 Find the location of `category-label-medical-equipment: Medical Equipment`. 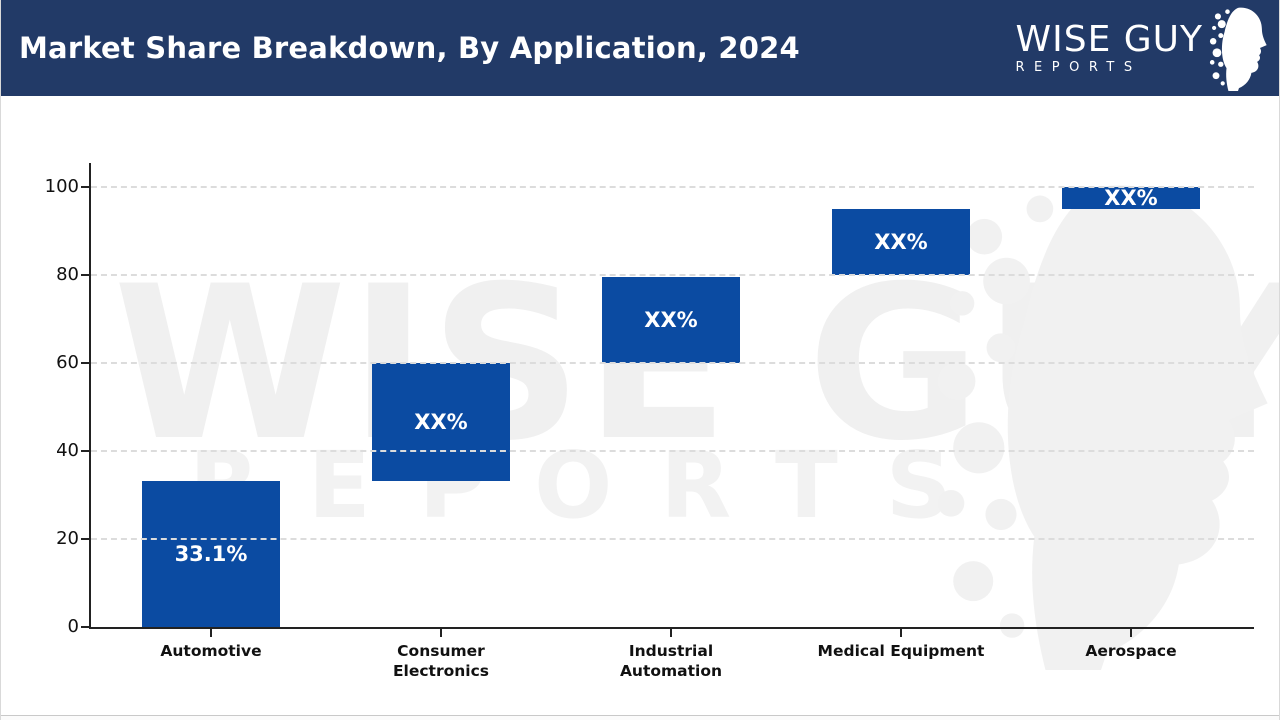

category-label-medical-equipment: Medical Equipment is located at coordinates (901, 651).